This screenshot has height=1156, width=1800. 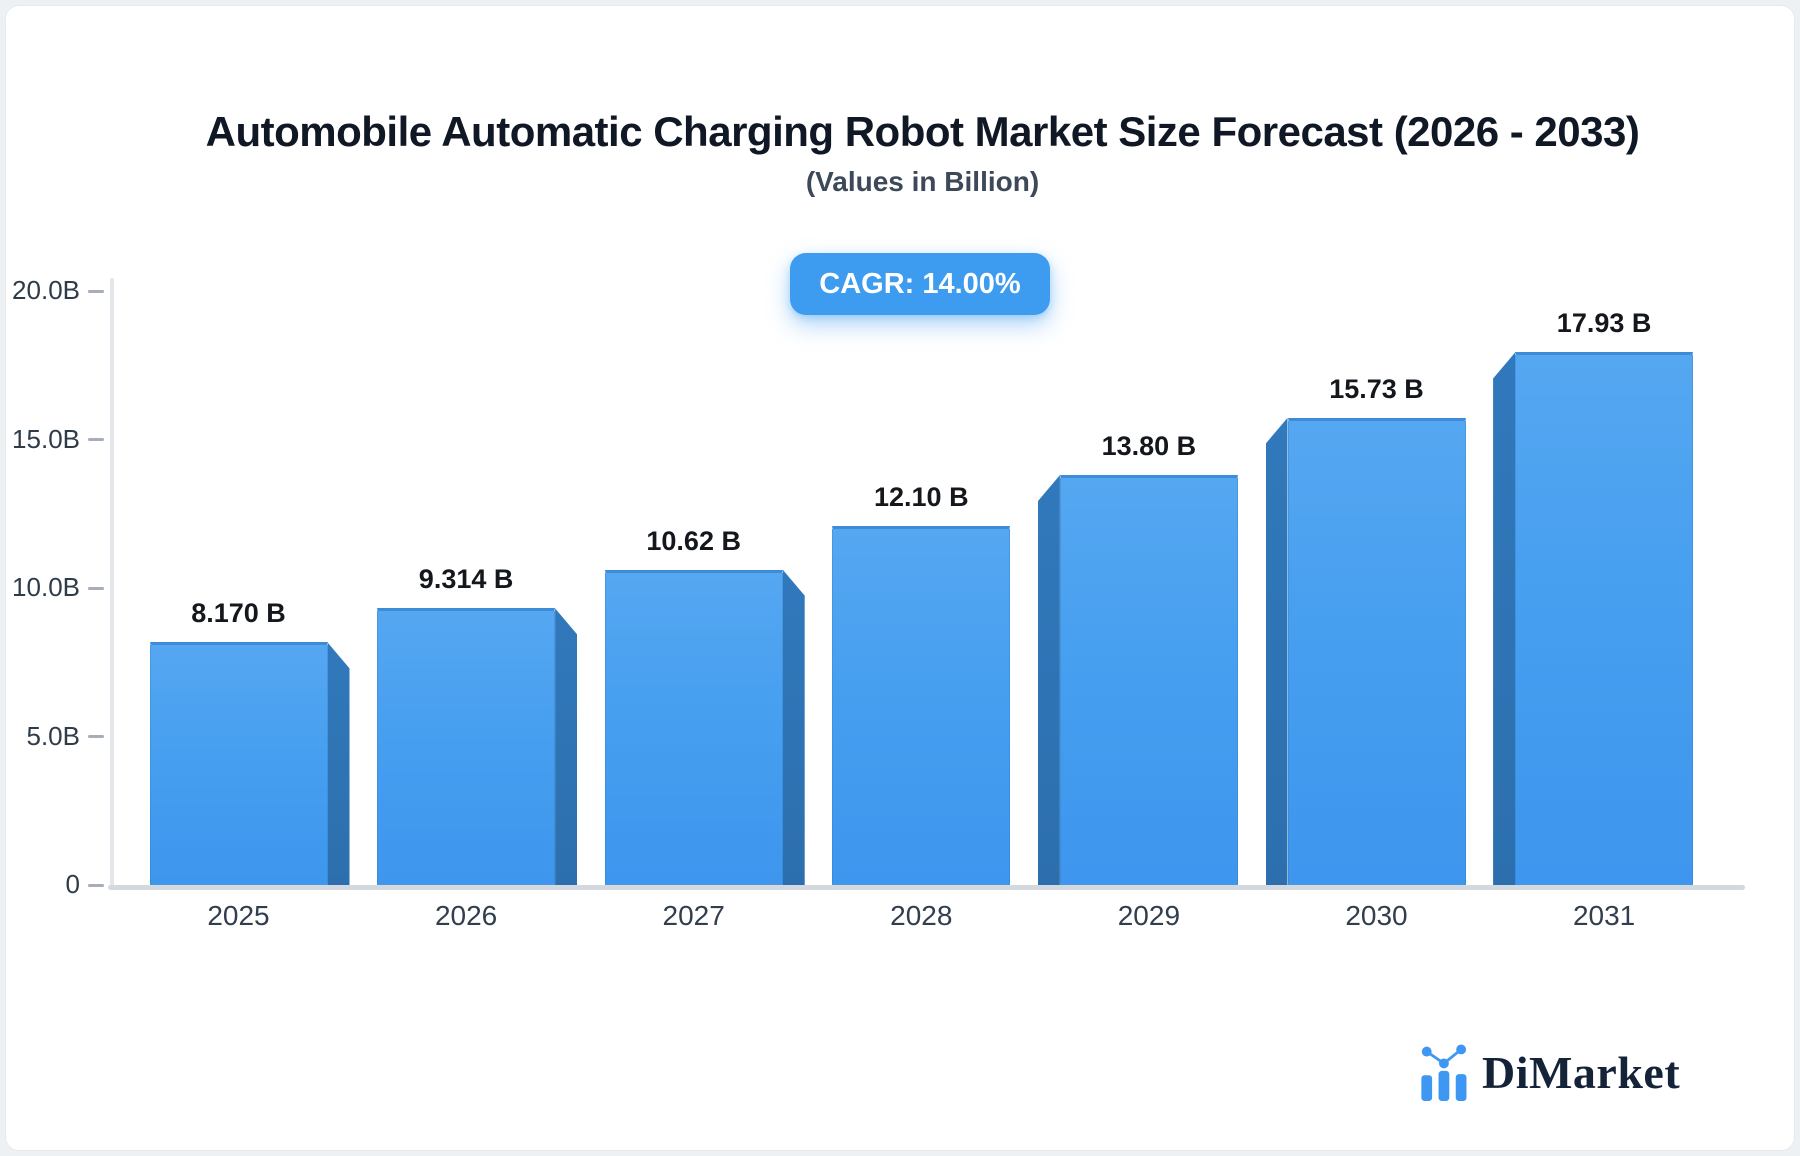 What do you see at coordinates (1376, 388) in the screenshot?
I see `bar-value-label: 15.73 B` at bounding box center [1376, 388].